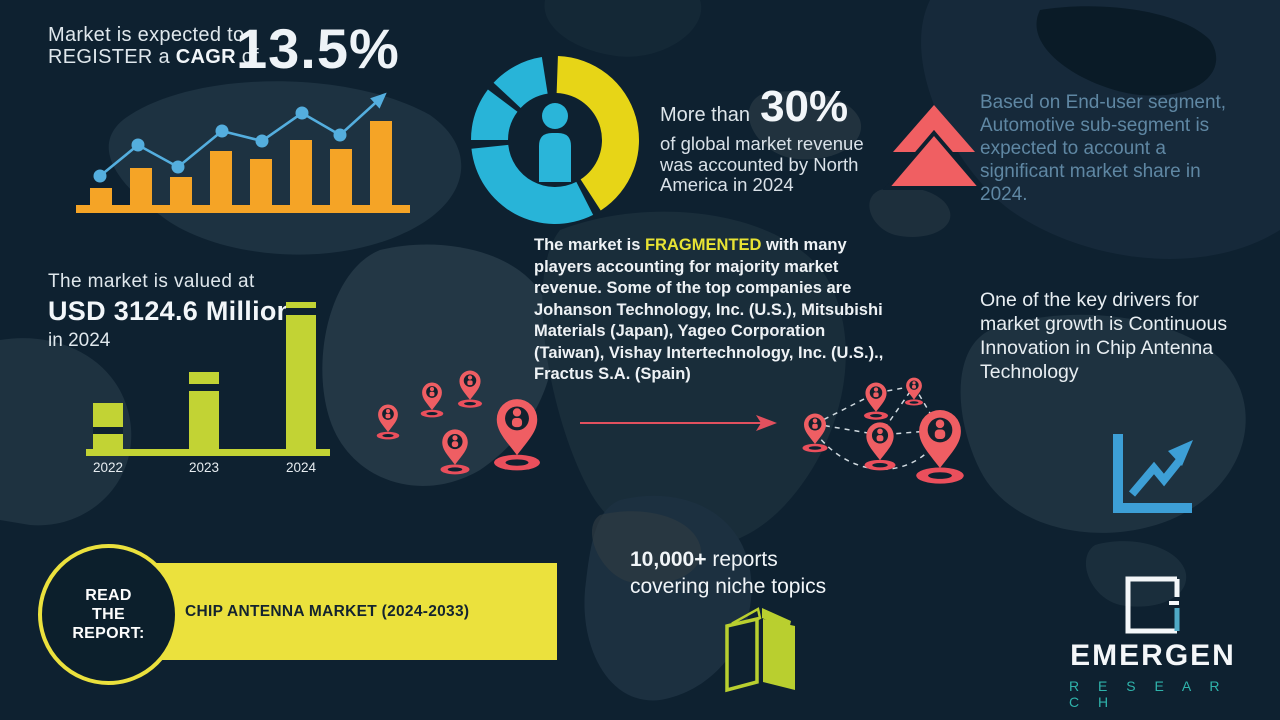 This screenshot has height=720, width=1280. Describe the element at coordinates (703, 245) in the screenshot. I see `fragmented-highlight: FRAGMENTED` at that location.